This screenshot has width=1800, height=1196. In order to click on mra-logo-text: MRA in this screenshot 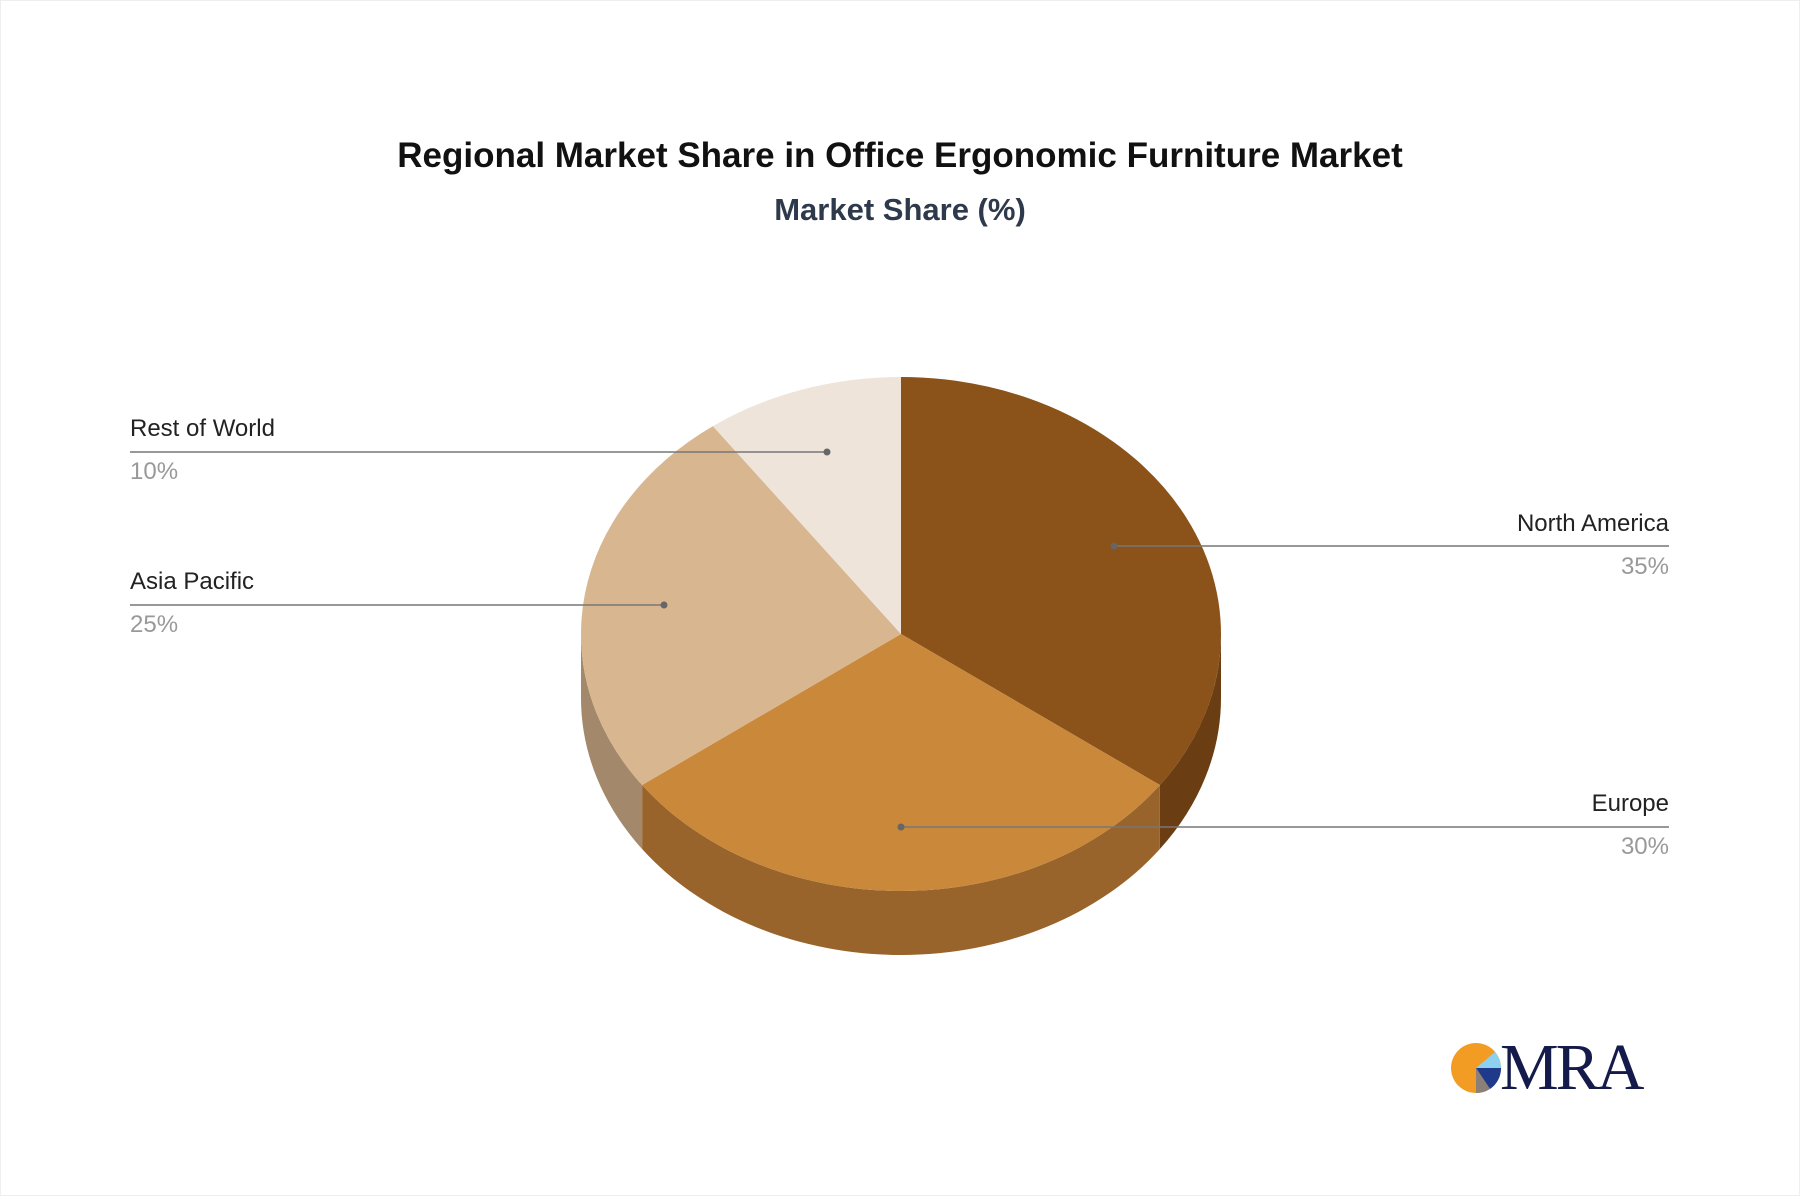, I will do `click(1572, 1067)`.